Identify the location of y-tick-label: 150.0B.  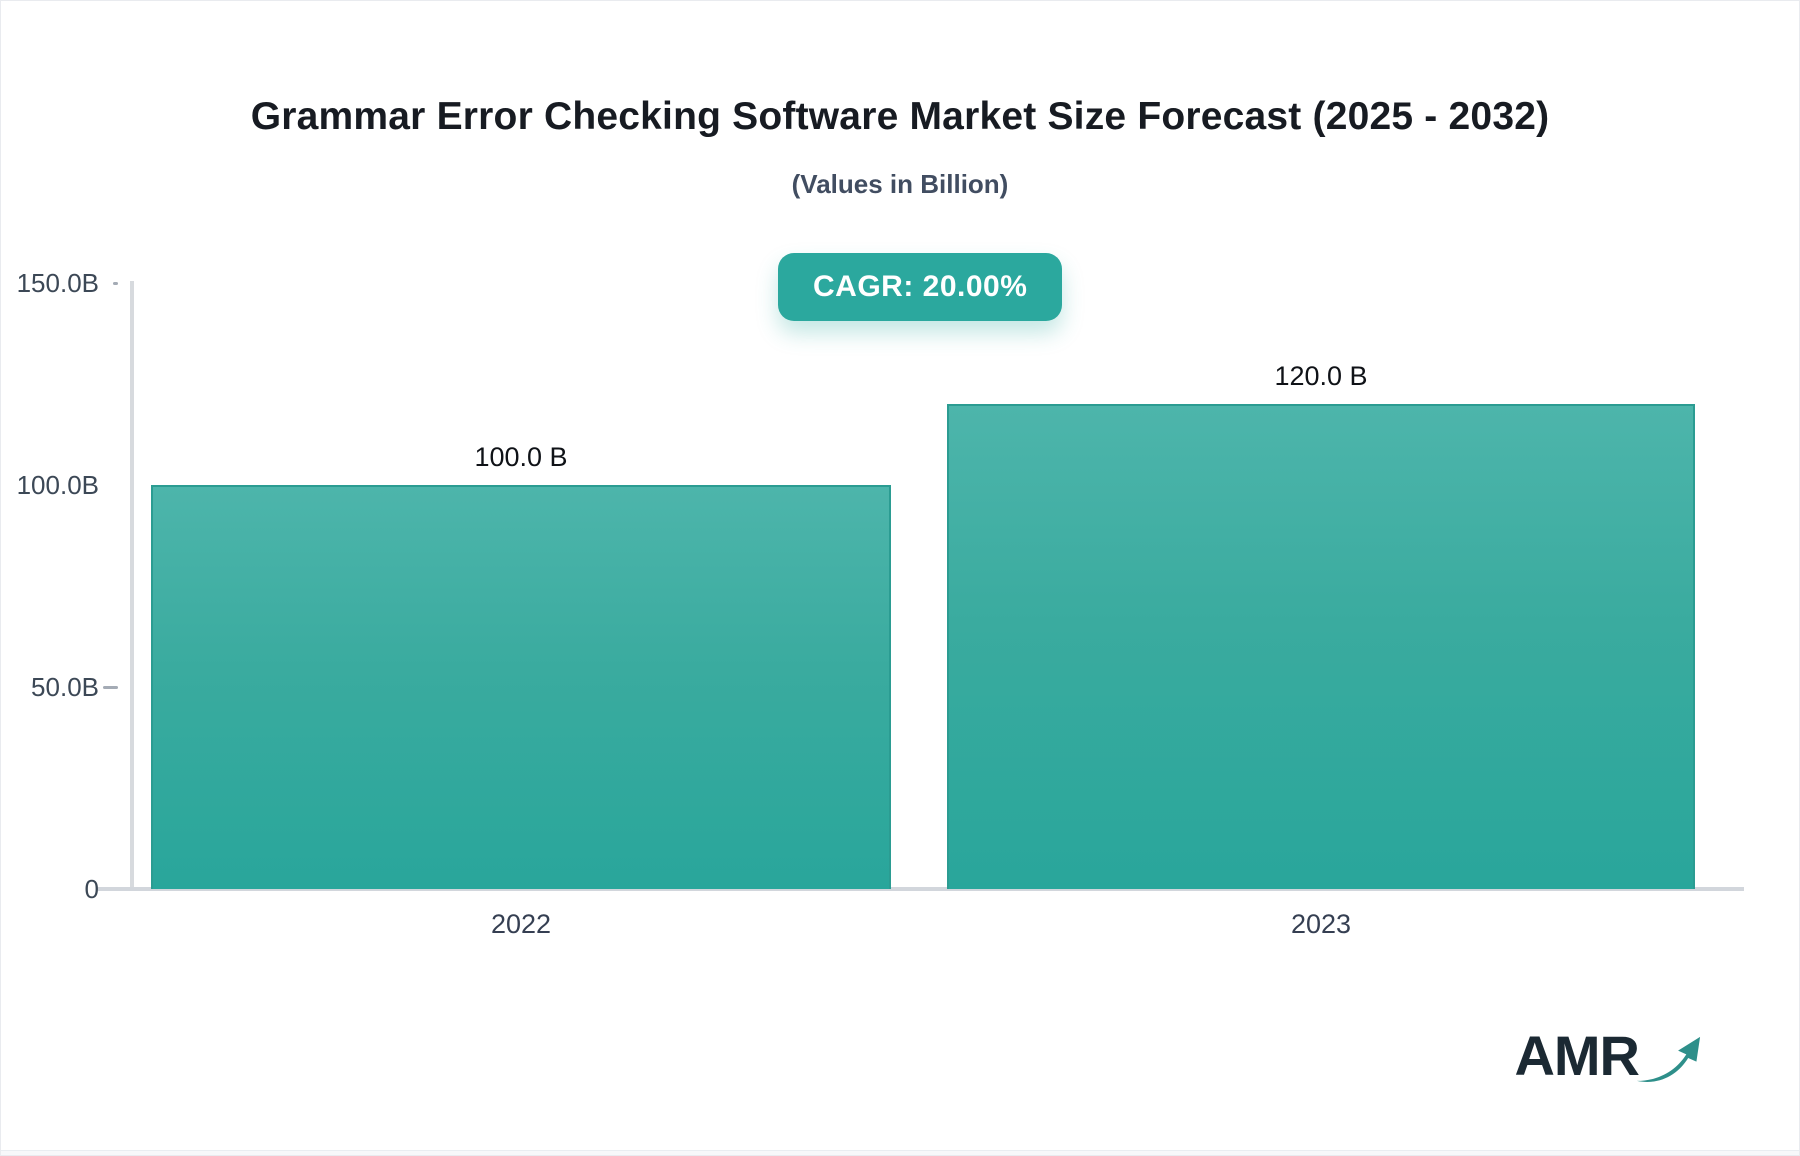
(57, 283).